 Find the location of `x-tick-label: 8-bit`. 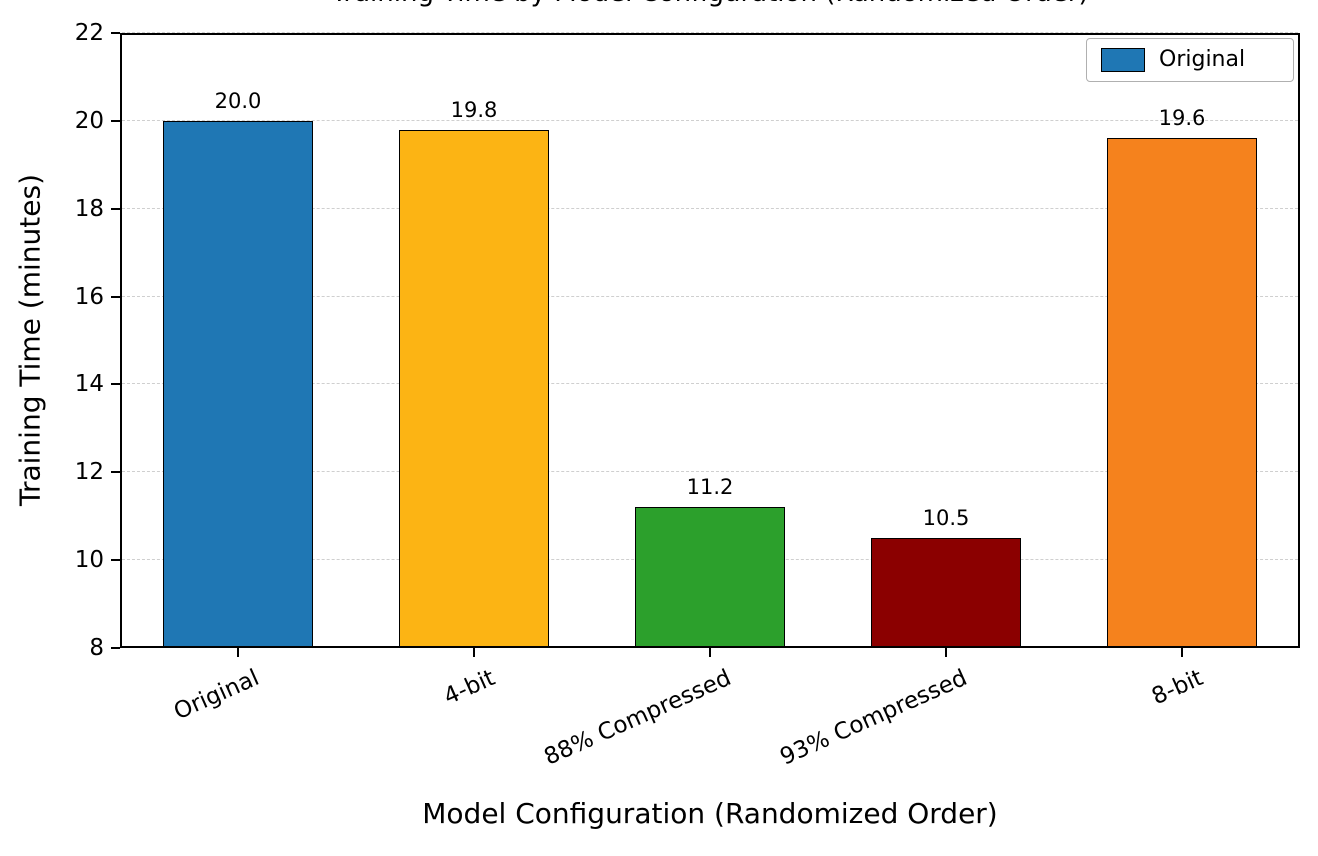

x-tick-label: 8-bit is located at coordinates (1177, 687).